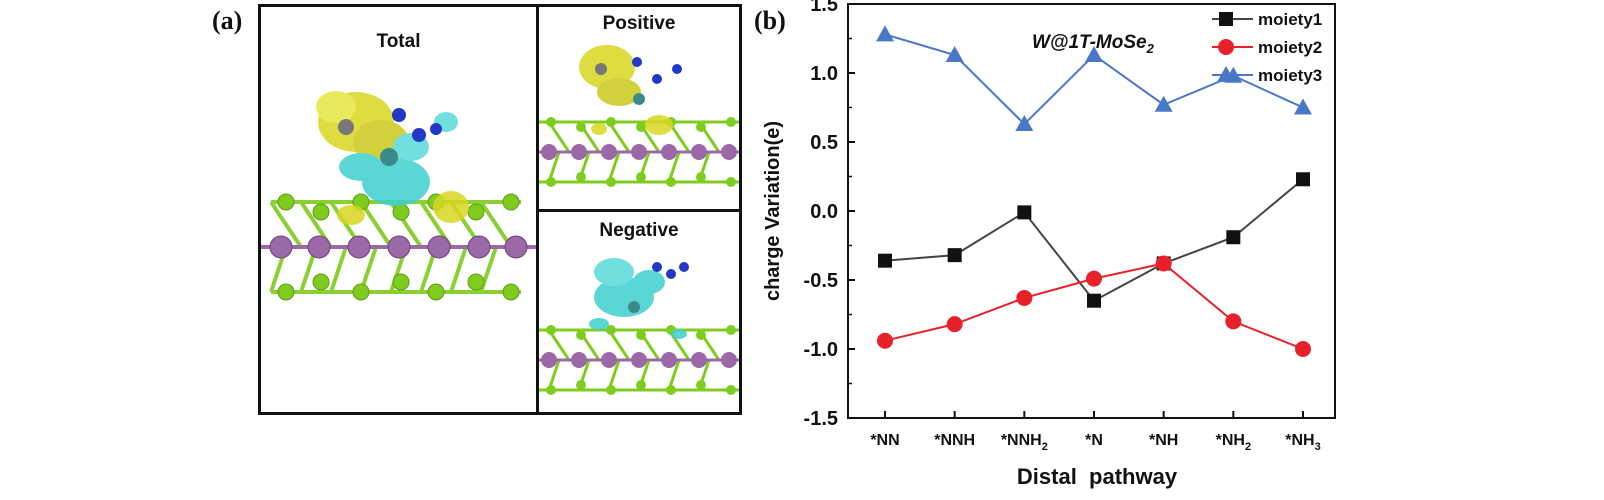 The height and width of the screenshot is (500, 1604). Describe the element at coordinates (770, 20) in the screenshot. I see `panel-b-label: (b)` at that location.